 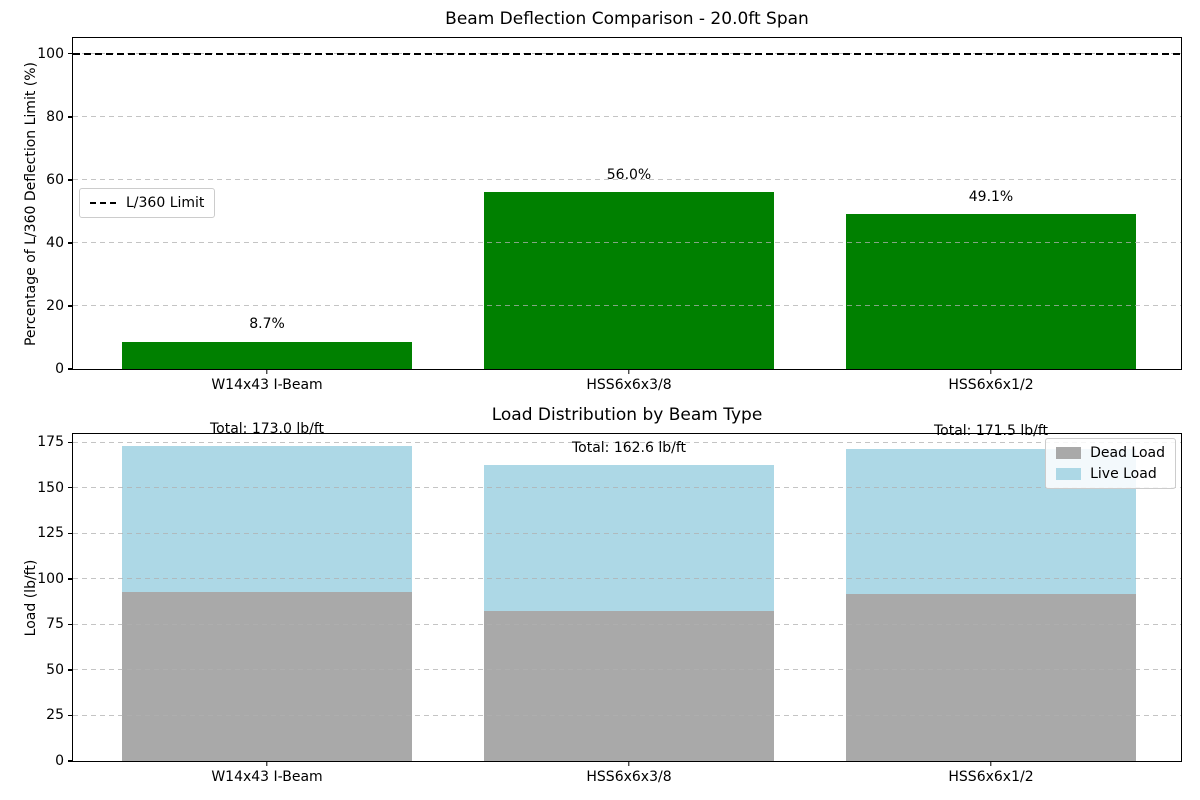 What do you see at coordinates (55, 669) in the screenshot?
I see `y-tick-label: 50` at bounding box center [55, 669].